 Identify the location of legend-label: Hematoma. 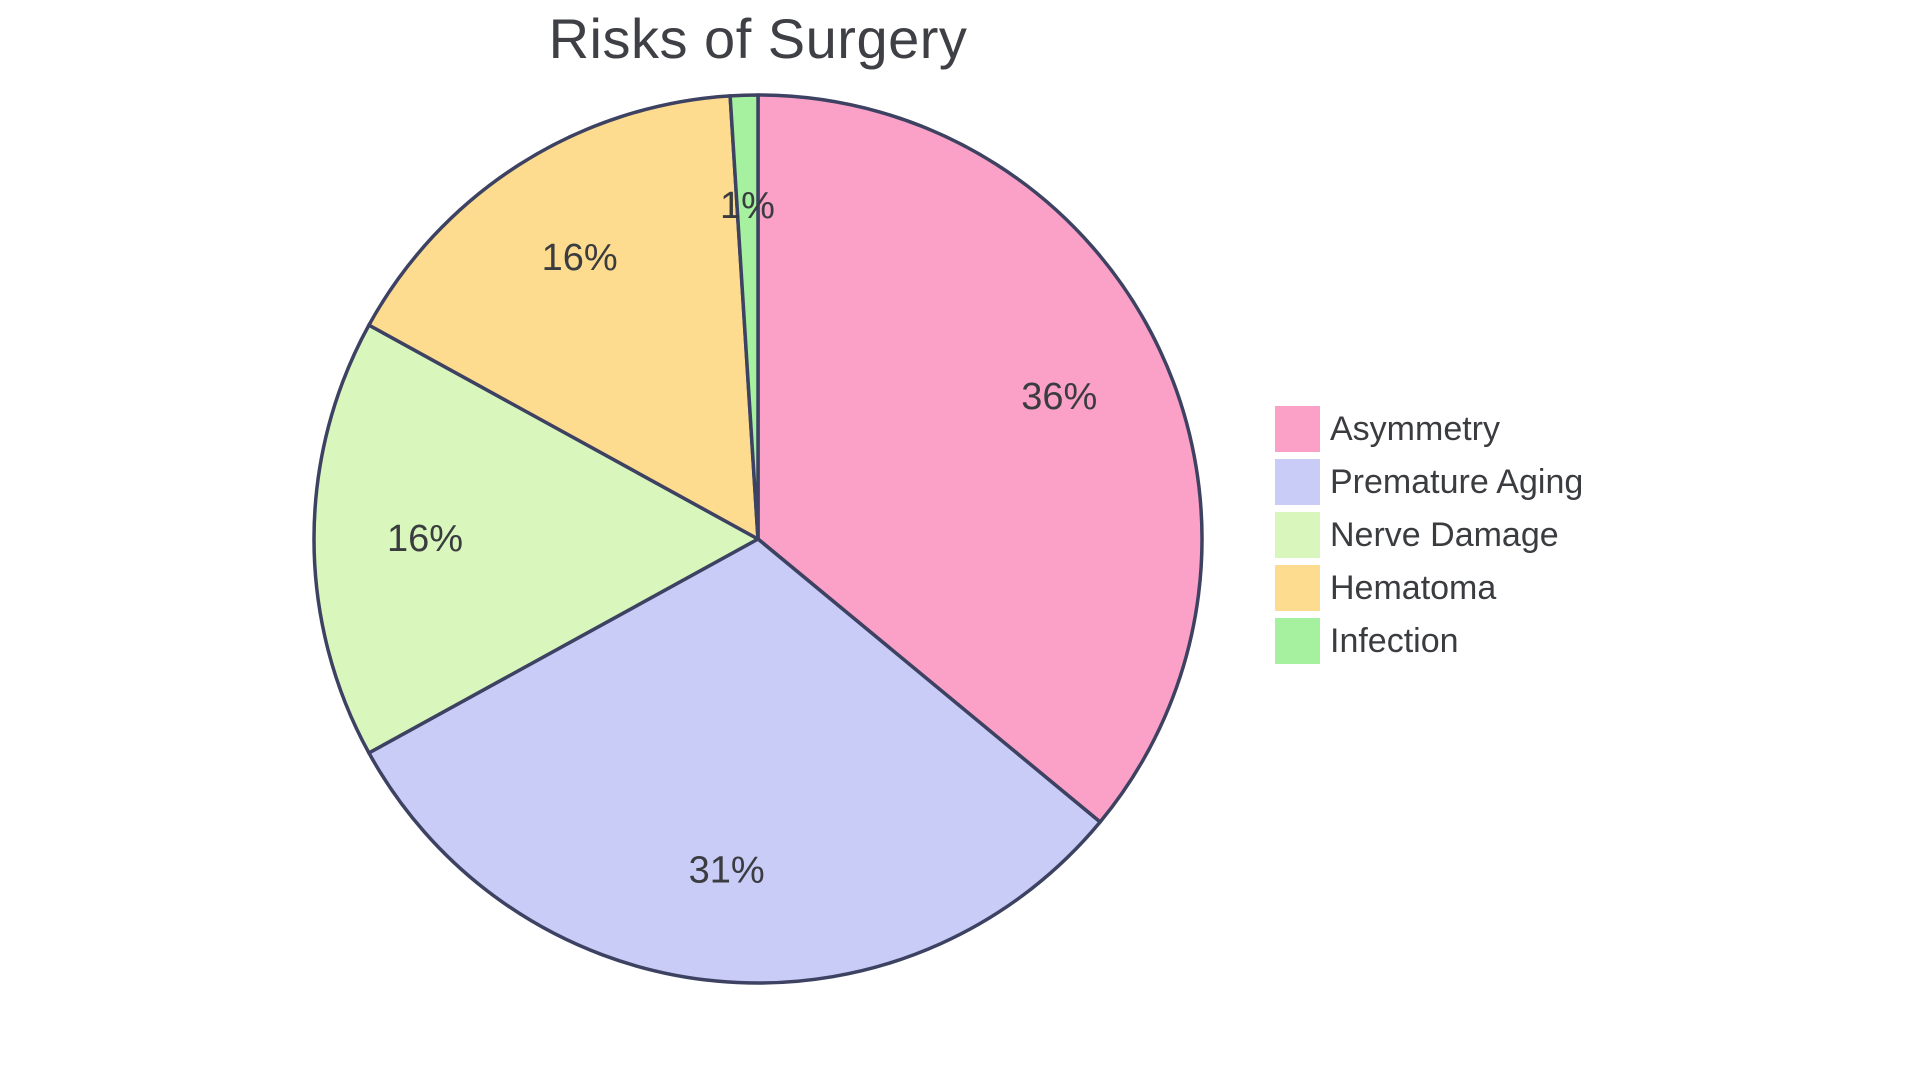
(1413, 587).